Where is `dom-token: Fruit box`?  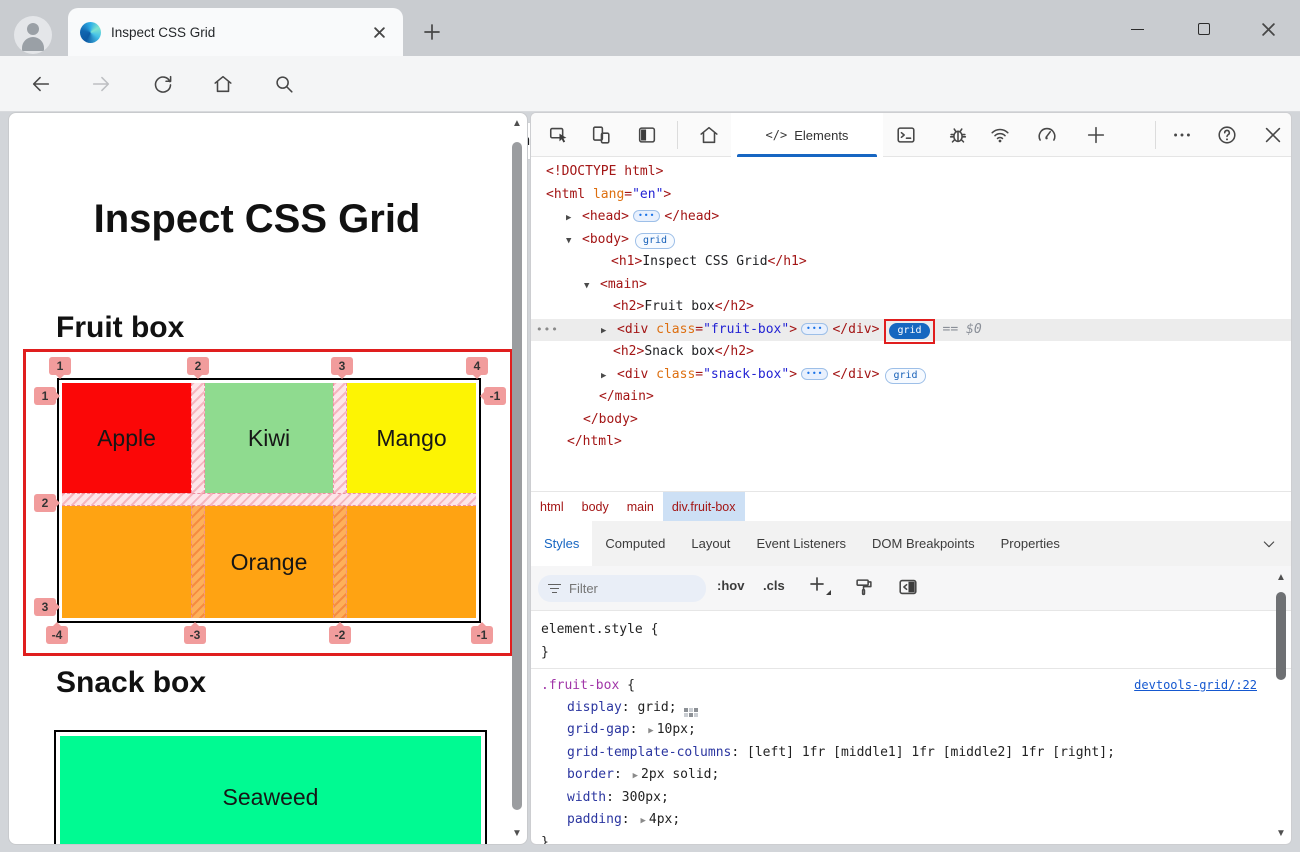 dom-token: Fruit box is located at coordinates (679, 306).